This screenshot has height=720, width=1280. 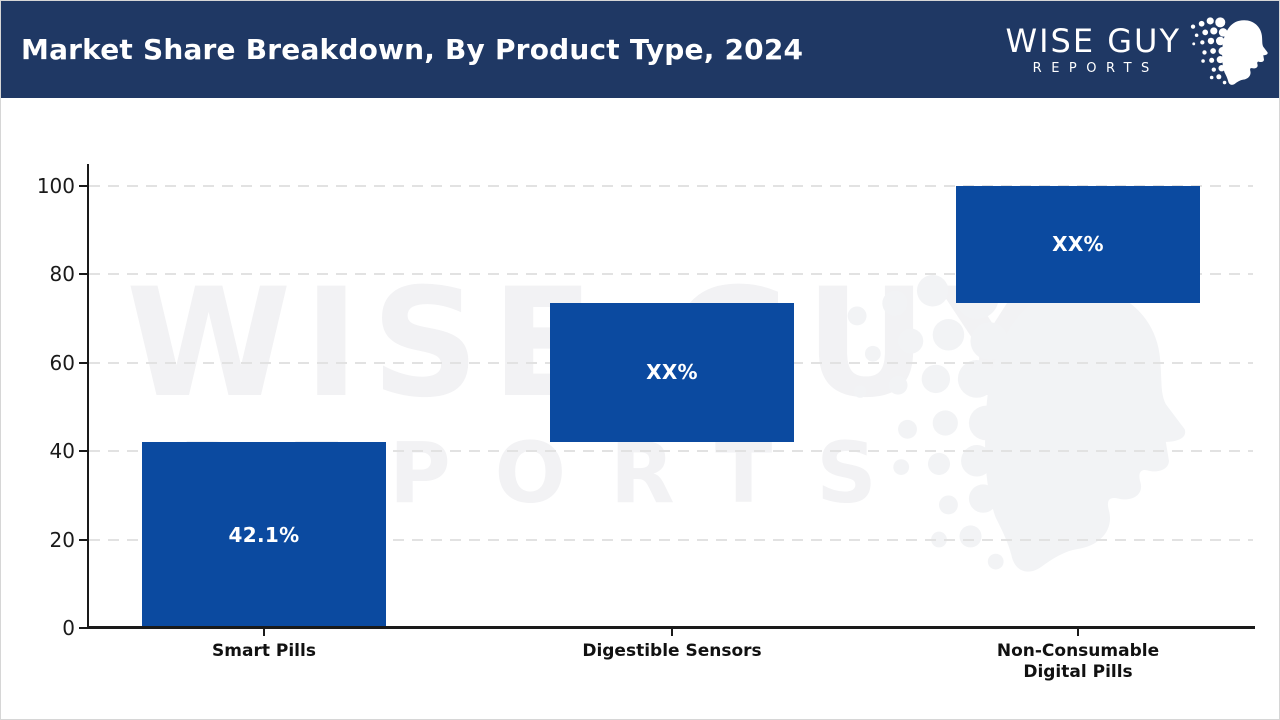 What do you see at coordinates (672, 651) in the screenshot?
I see `x-category-label-2: Digestible Sensors` at bounding box center [672, 651].